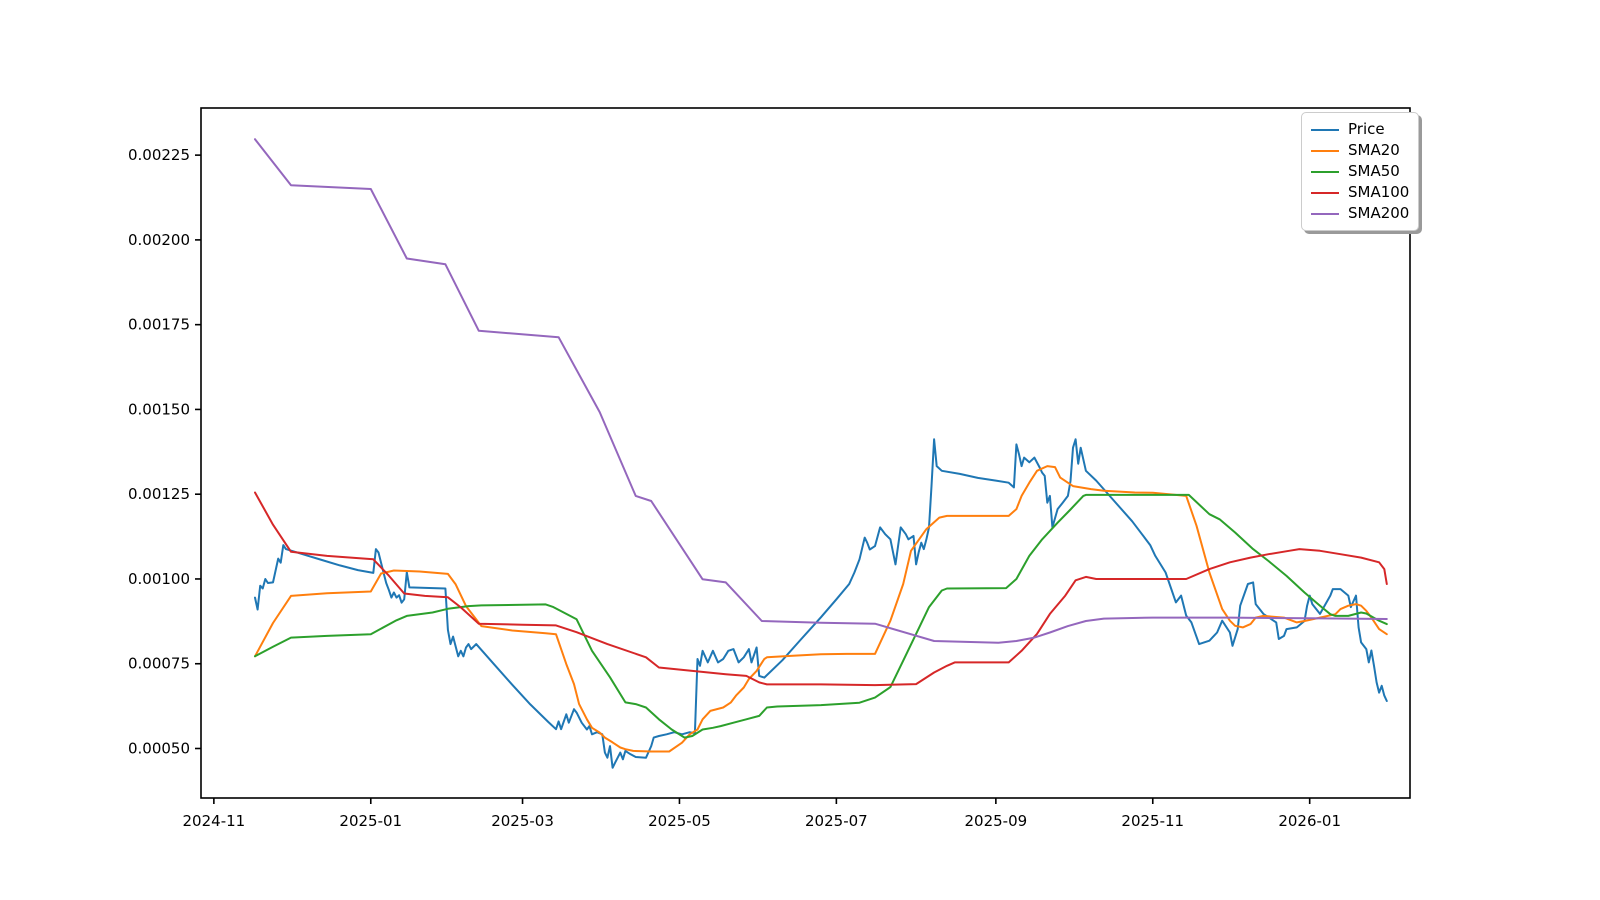  I want to click on legend-item-sma100: SMA100, so click(1360, 192).